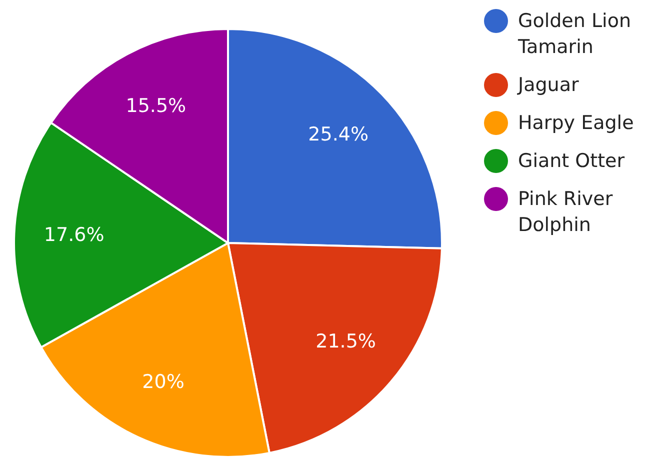  I want to click on data-label: 21.5%, so click(346, 341).